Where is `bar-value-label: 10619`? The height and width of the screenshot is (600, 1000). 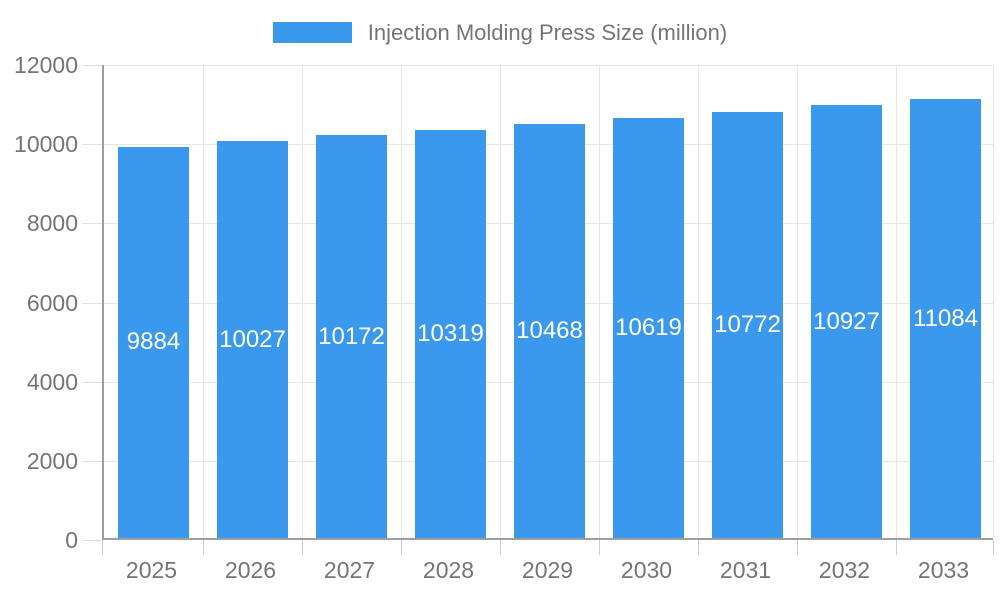 bar-value-label: 10619 is located at coordinates (648, 327).